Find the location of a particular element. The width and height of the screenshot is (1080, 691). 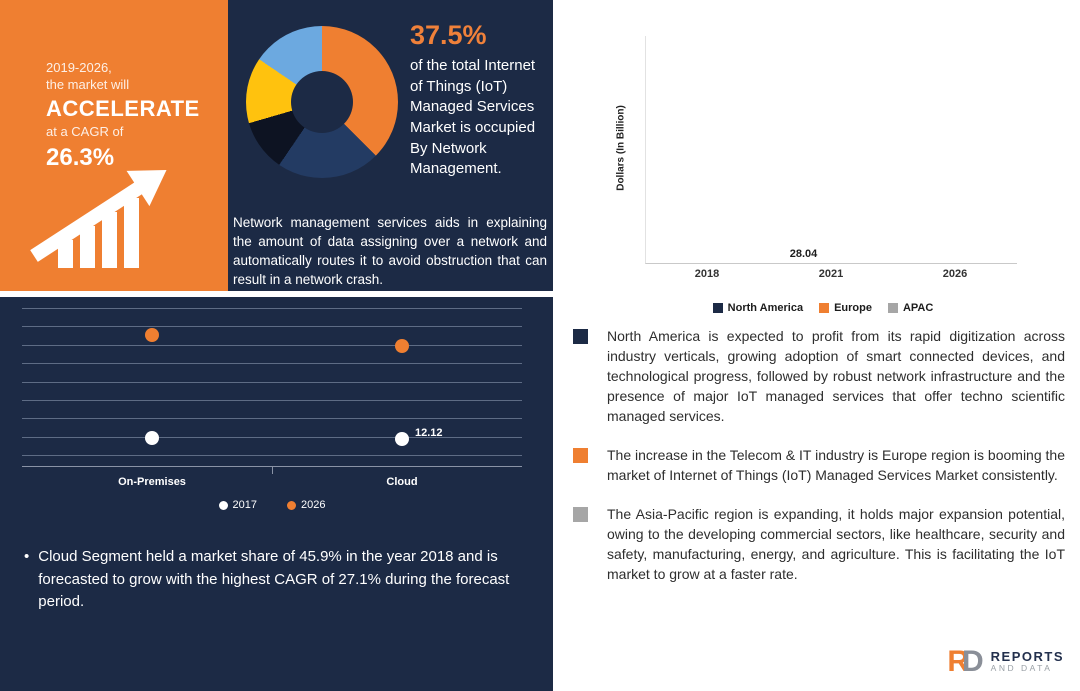

bar-axis-tick-2026: 2026 is located at coordinates (955, 274).